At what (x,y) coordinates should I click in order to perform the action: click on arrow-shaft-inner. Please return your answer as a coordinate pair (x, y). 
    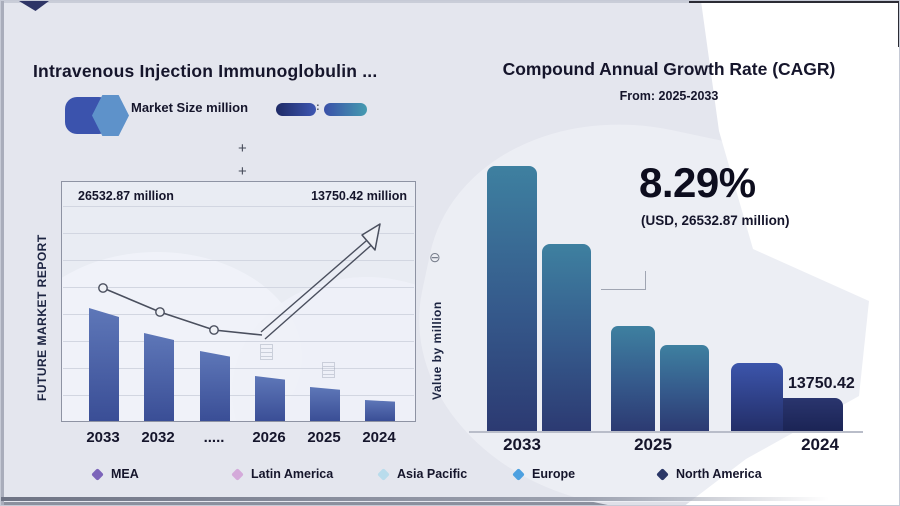
    Looking at the image, I should click on (320, 290).